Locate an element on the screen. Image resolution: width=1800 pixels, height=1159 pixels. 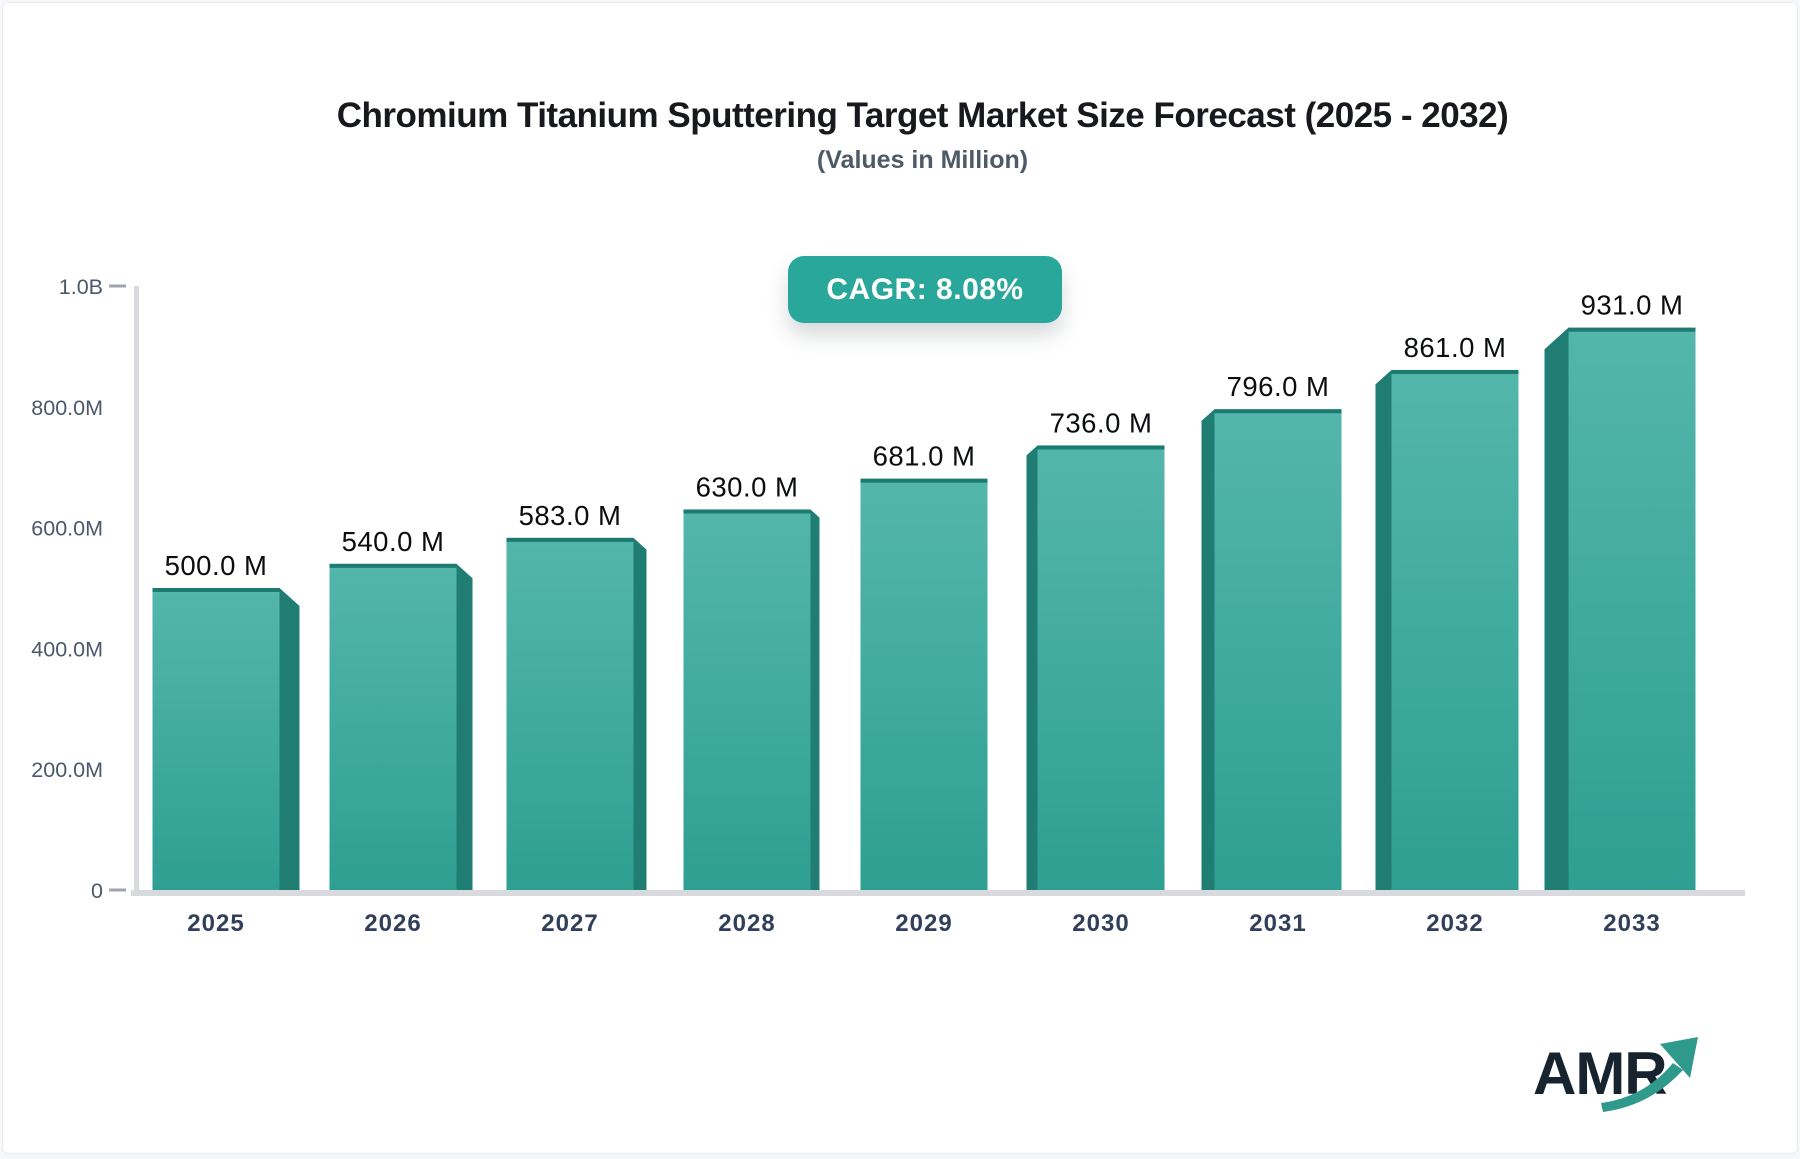
x-tick-label: 2031 is located at coordinates (1277, 923).